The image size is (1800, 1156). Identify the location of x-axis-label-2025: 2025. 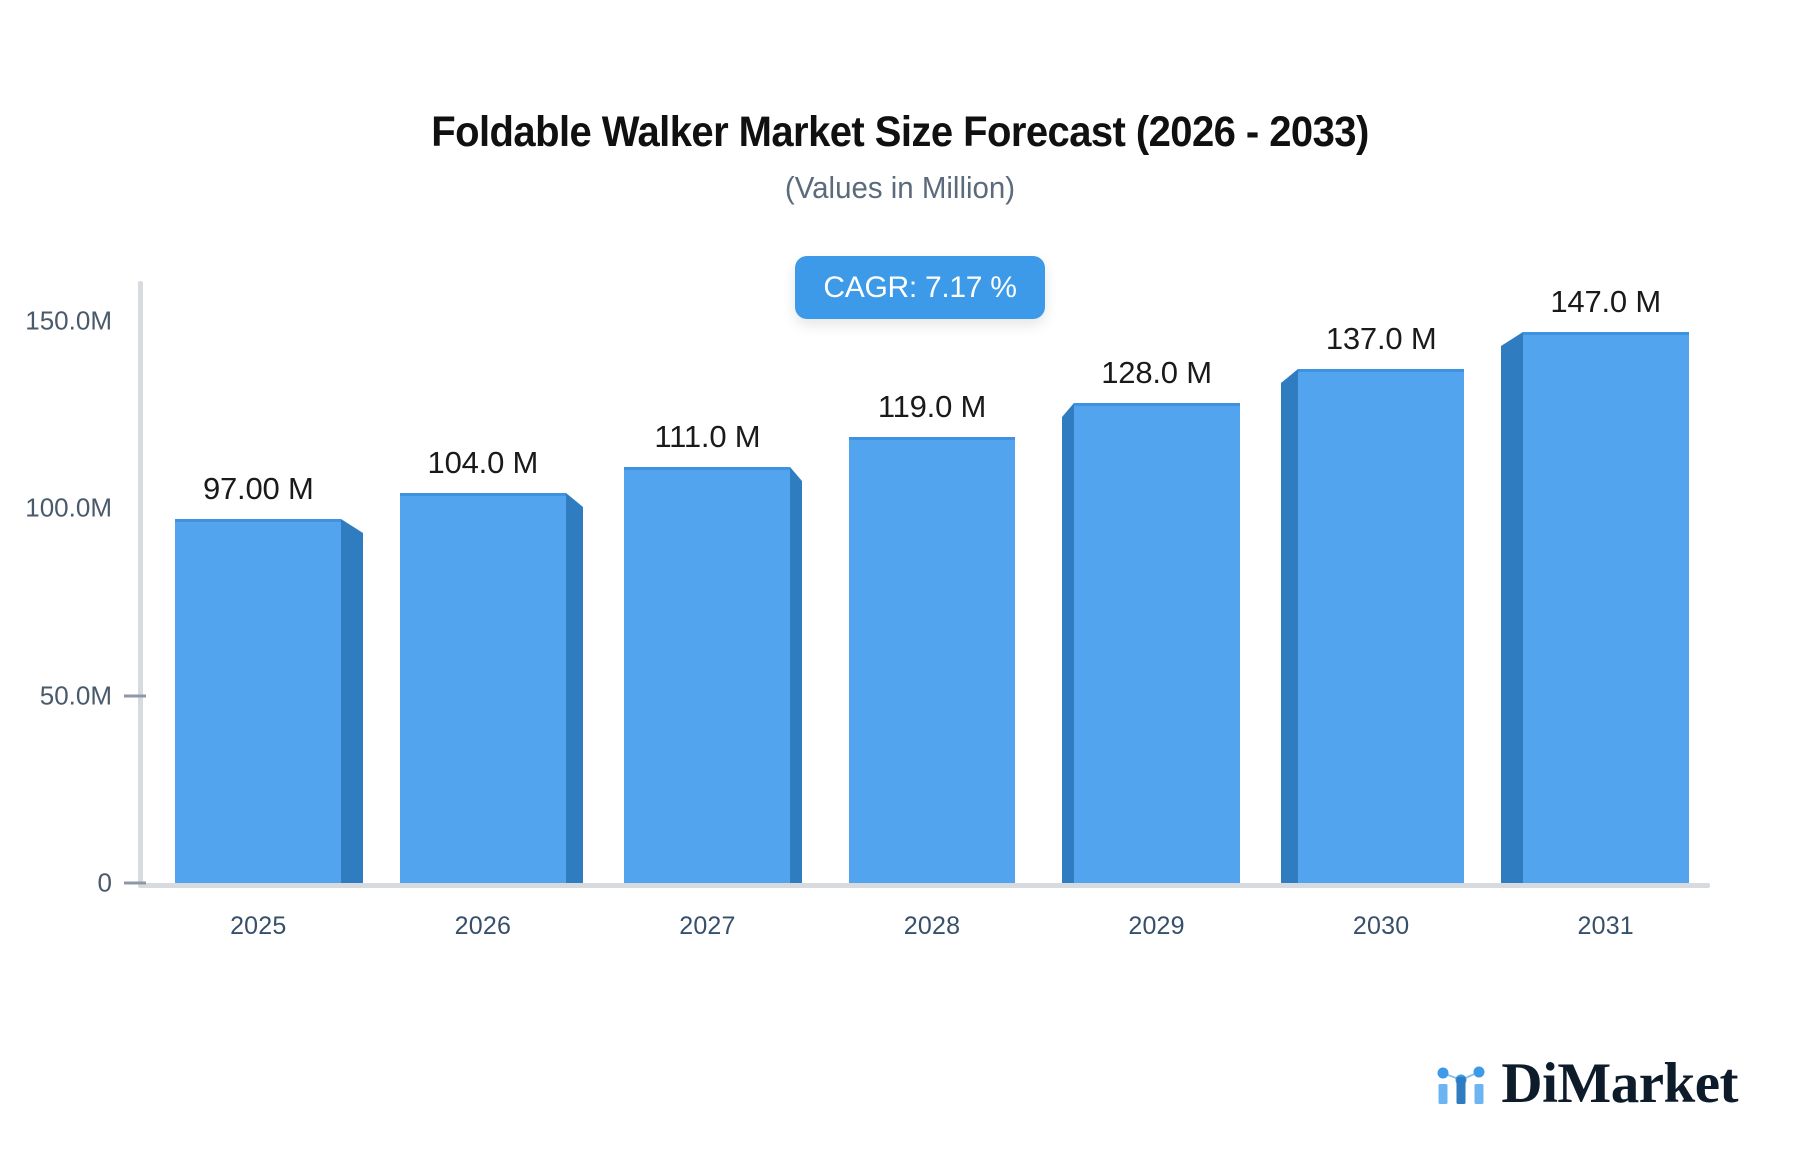
(258, 926).